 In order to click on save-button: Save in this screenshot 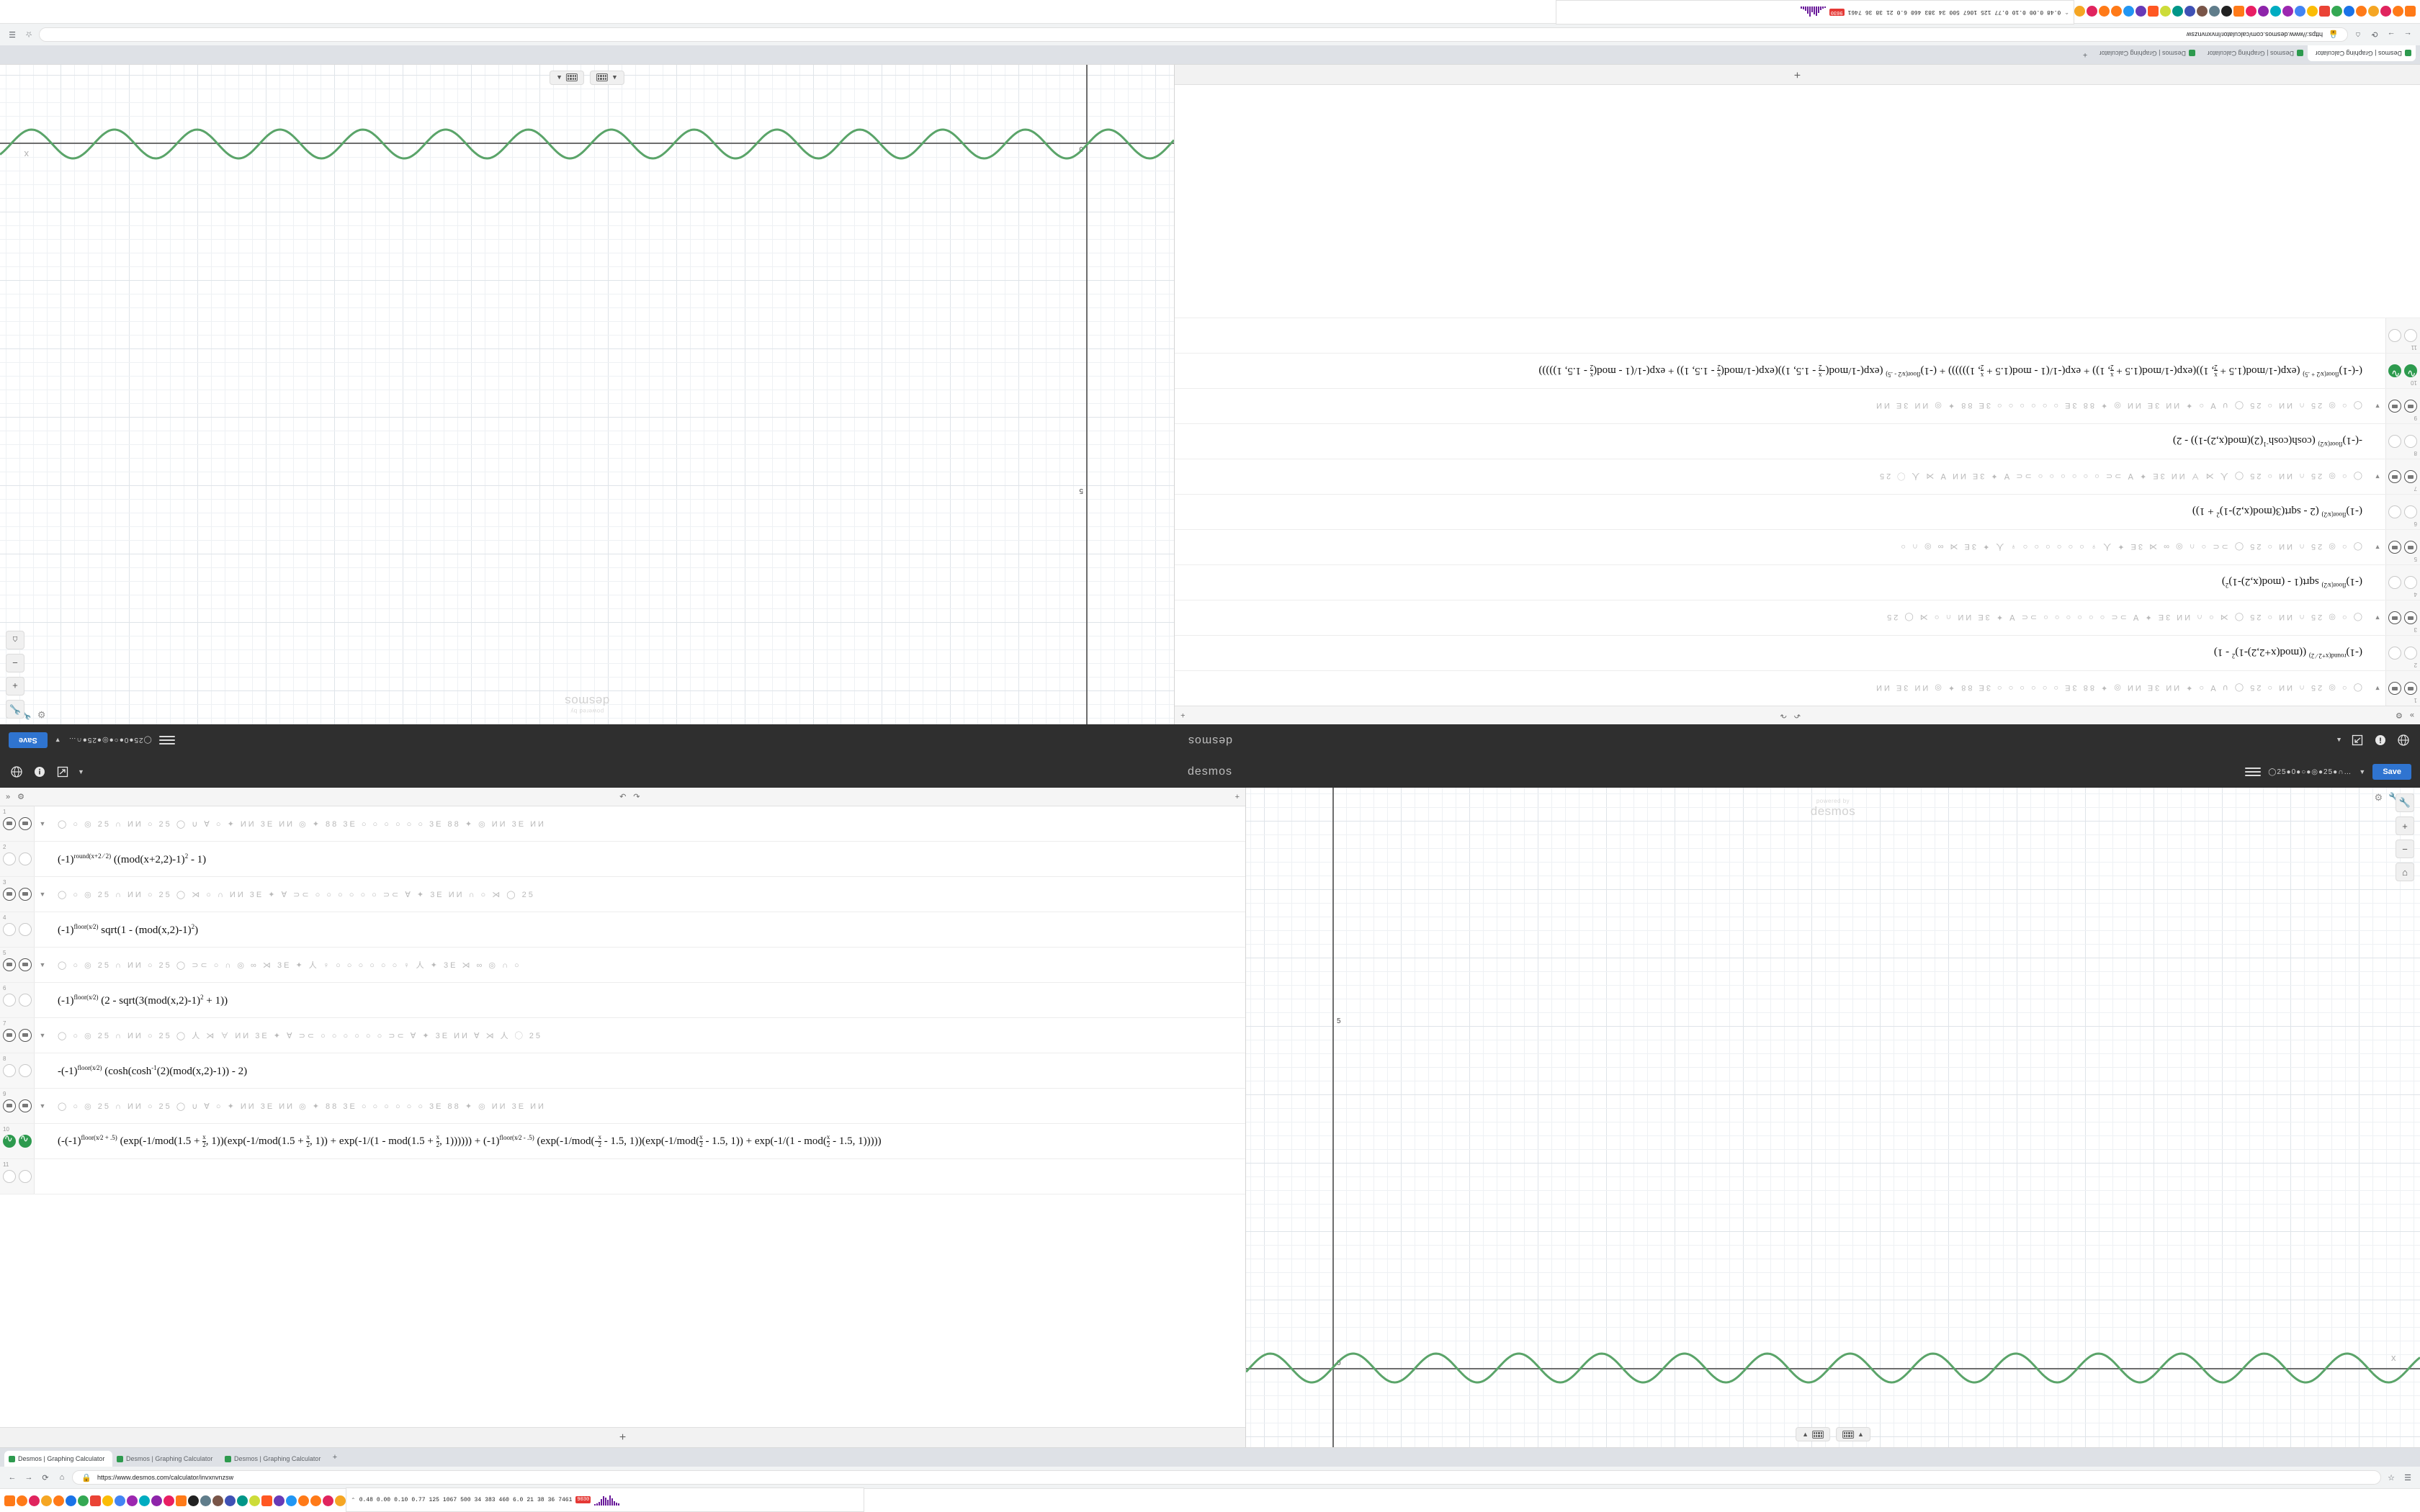, I will do `click(2392, 772)`.